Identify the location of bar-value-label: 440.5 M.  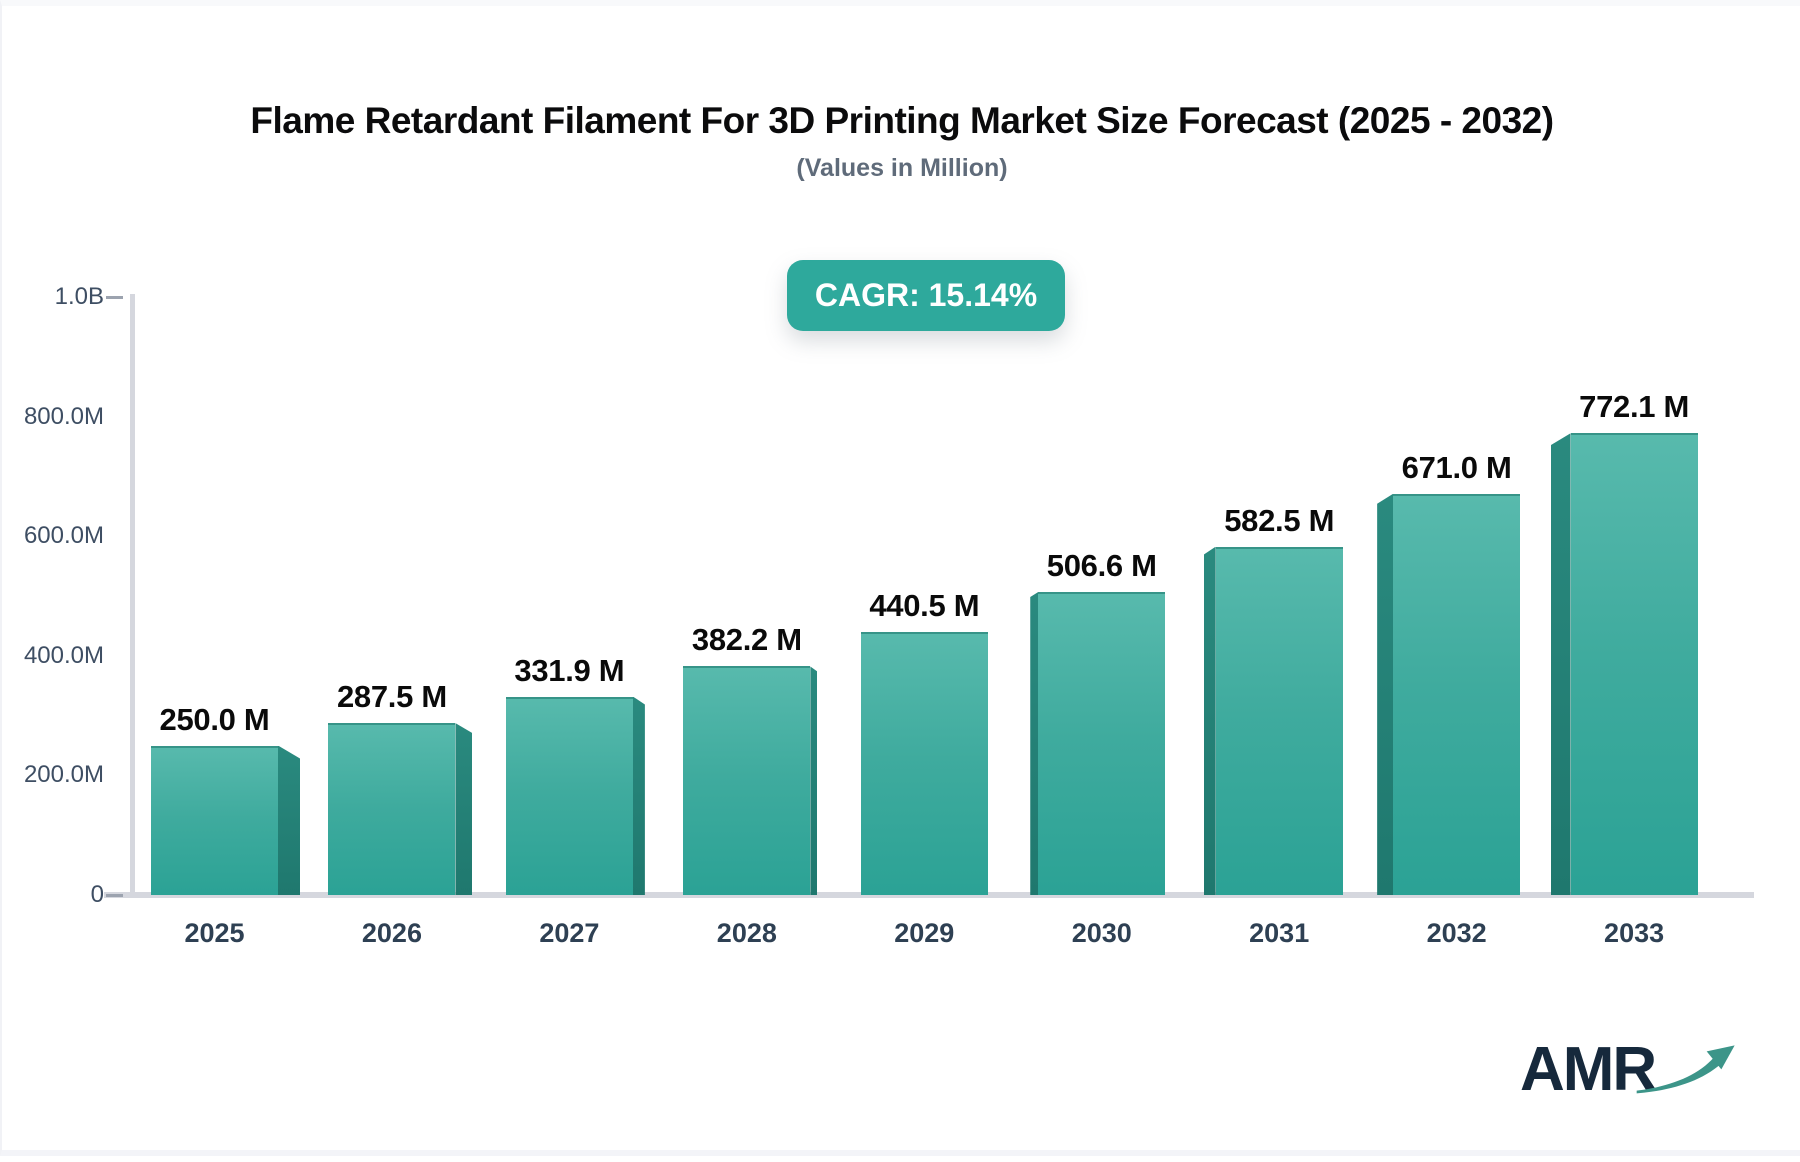
(924, 605).